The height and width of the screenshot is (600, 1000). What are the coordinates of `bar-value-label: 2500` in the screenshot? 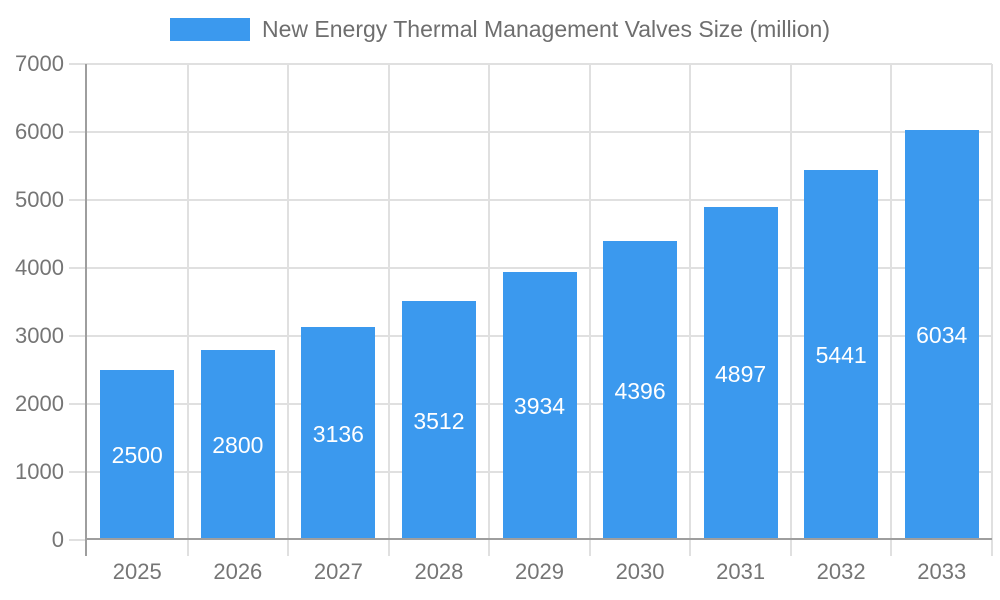 It's located at (137, 455).